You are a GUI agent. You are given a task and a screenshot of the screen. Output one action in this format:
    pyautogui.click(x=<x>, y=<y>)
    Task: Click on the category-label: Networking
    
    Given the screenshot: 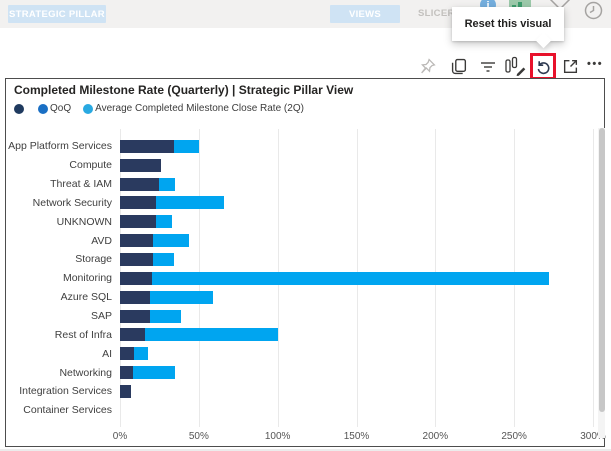 What is the action you would take?
    pyautogui.click(x=85, y=372)
    